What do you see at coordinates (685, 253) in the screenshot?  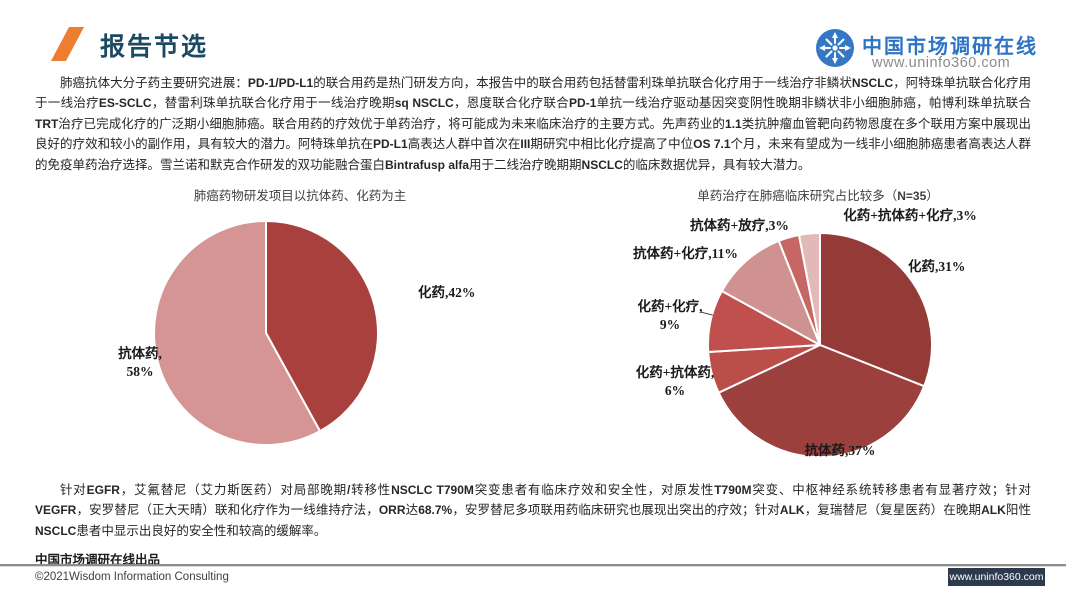 I see `pie-label-kangtiyao-hualiao-11: 抗体药+化疗,11%` at bounding box center [685, 253].